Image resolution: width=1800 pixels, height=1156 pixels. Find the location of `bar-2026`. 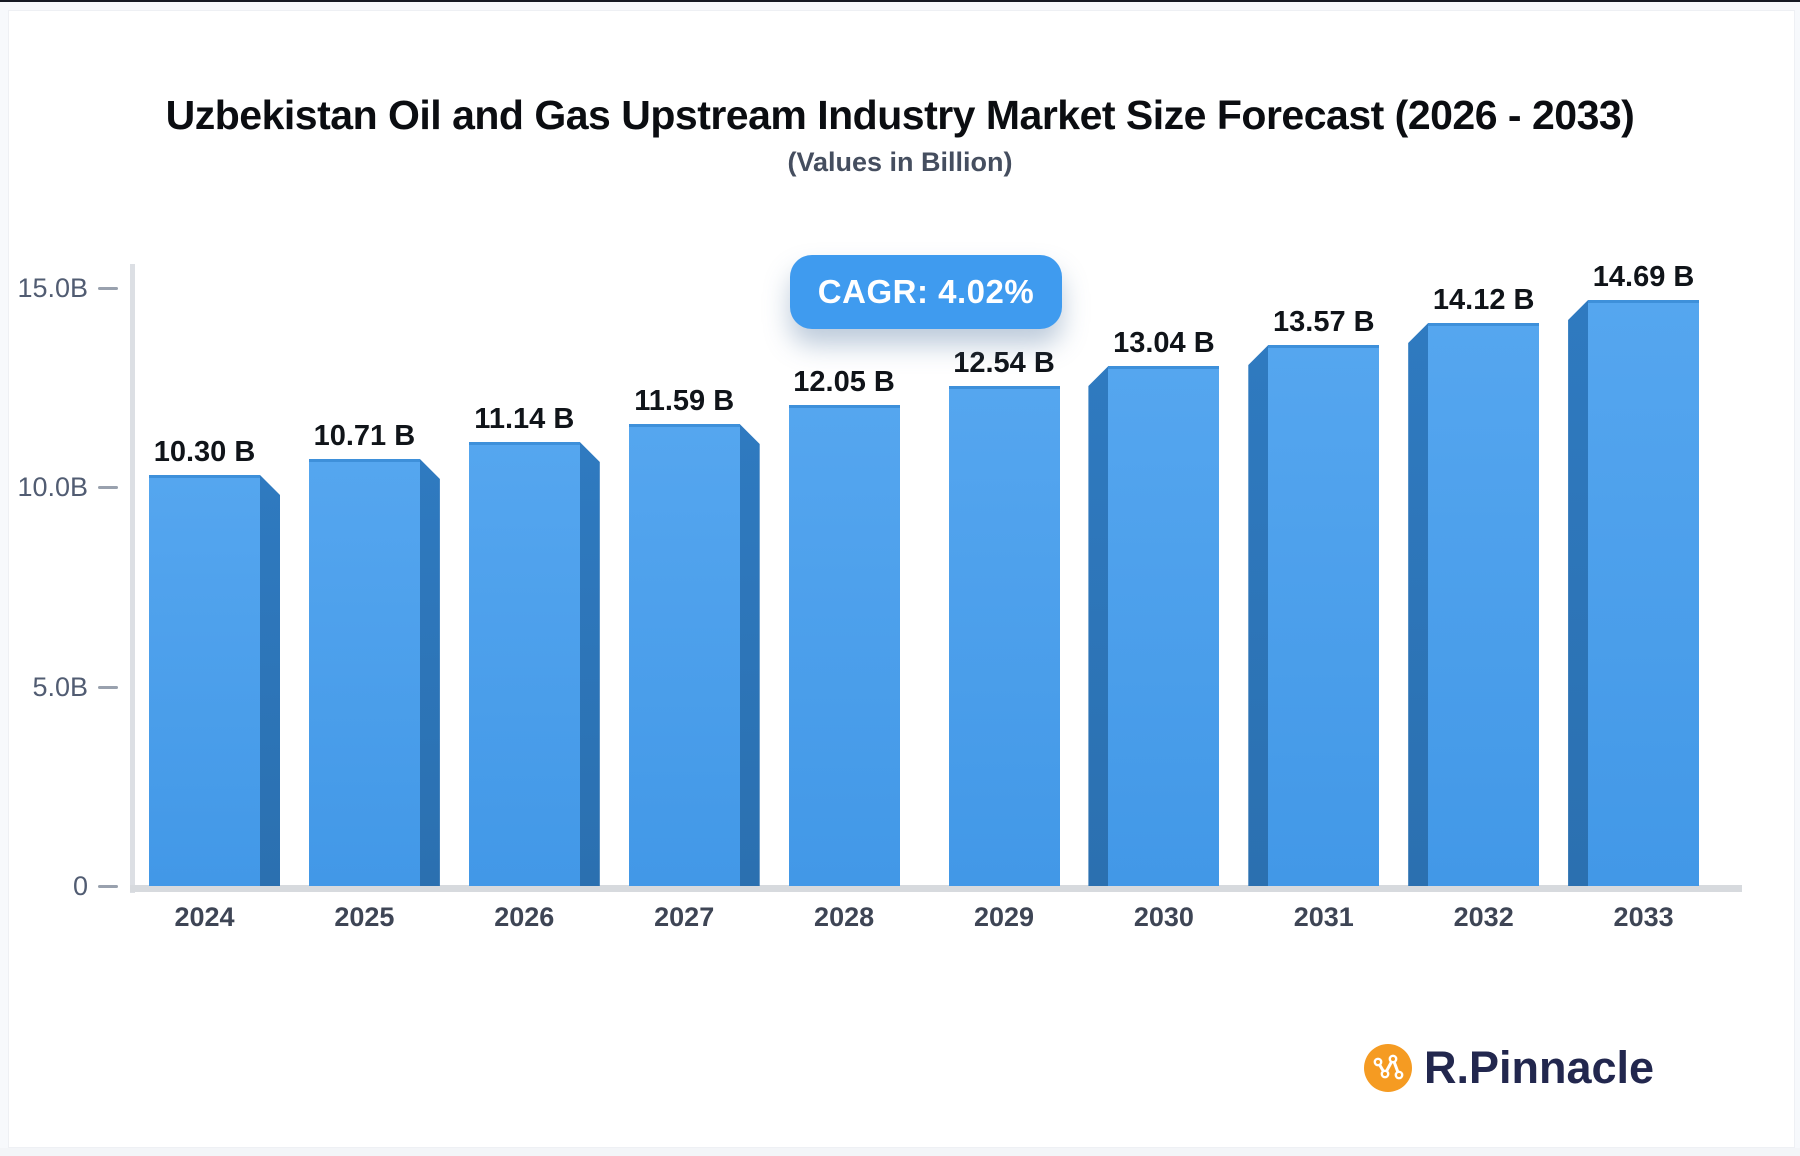

bar-2026 is located at coordinates (524, 664).